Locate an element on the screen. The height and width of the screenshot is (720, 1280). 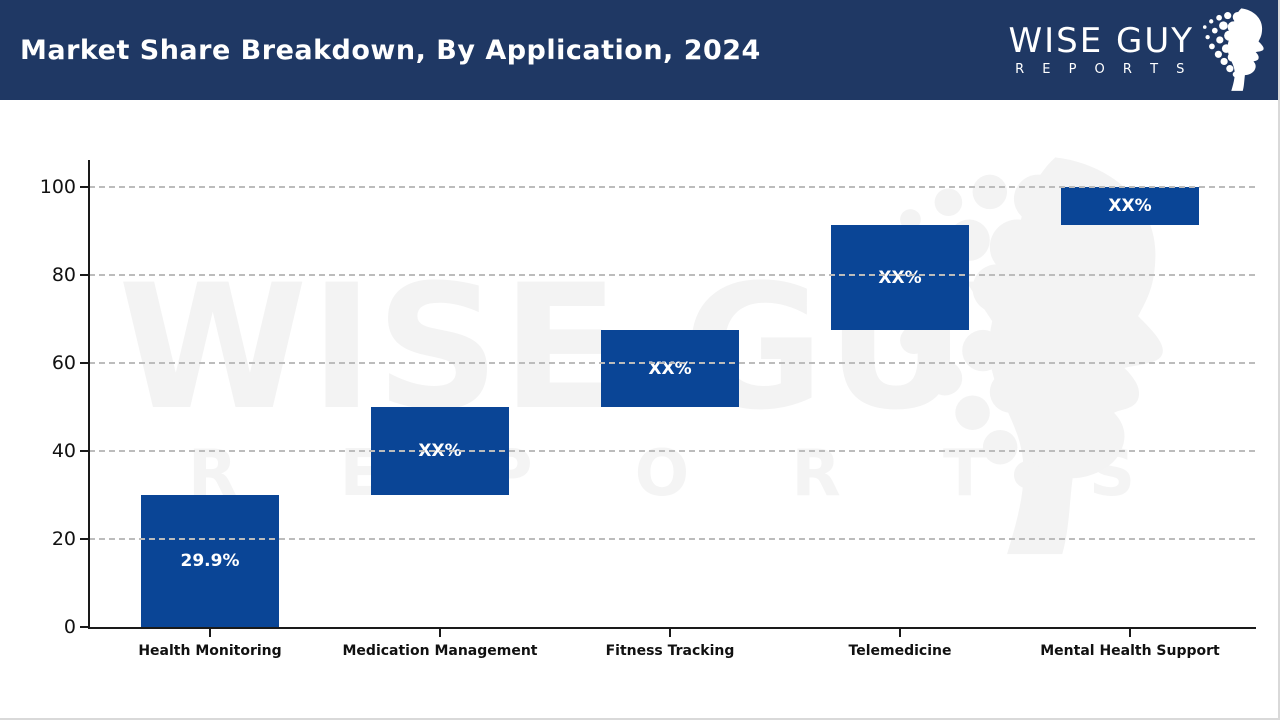
logo-reports-text: R E P O R T S is located at coordinates (1103, 69).